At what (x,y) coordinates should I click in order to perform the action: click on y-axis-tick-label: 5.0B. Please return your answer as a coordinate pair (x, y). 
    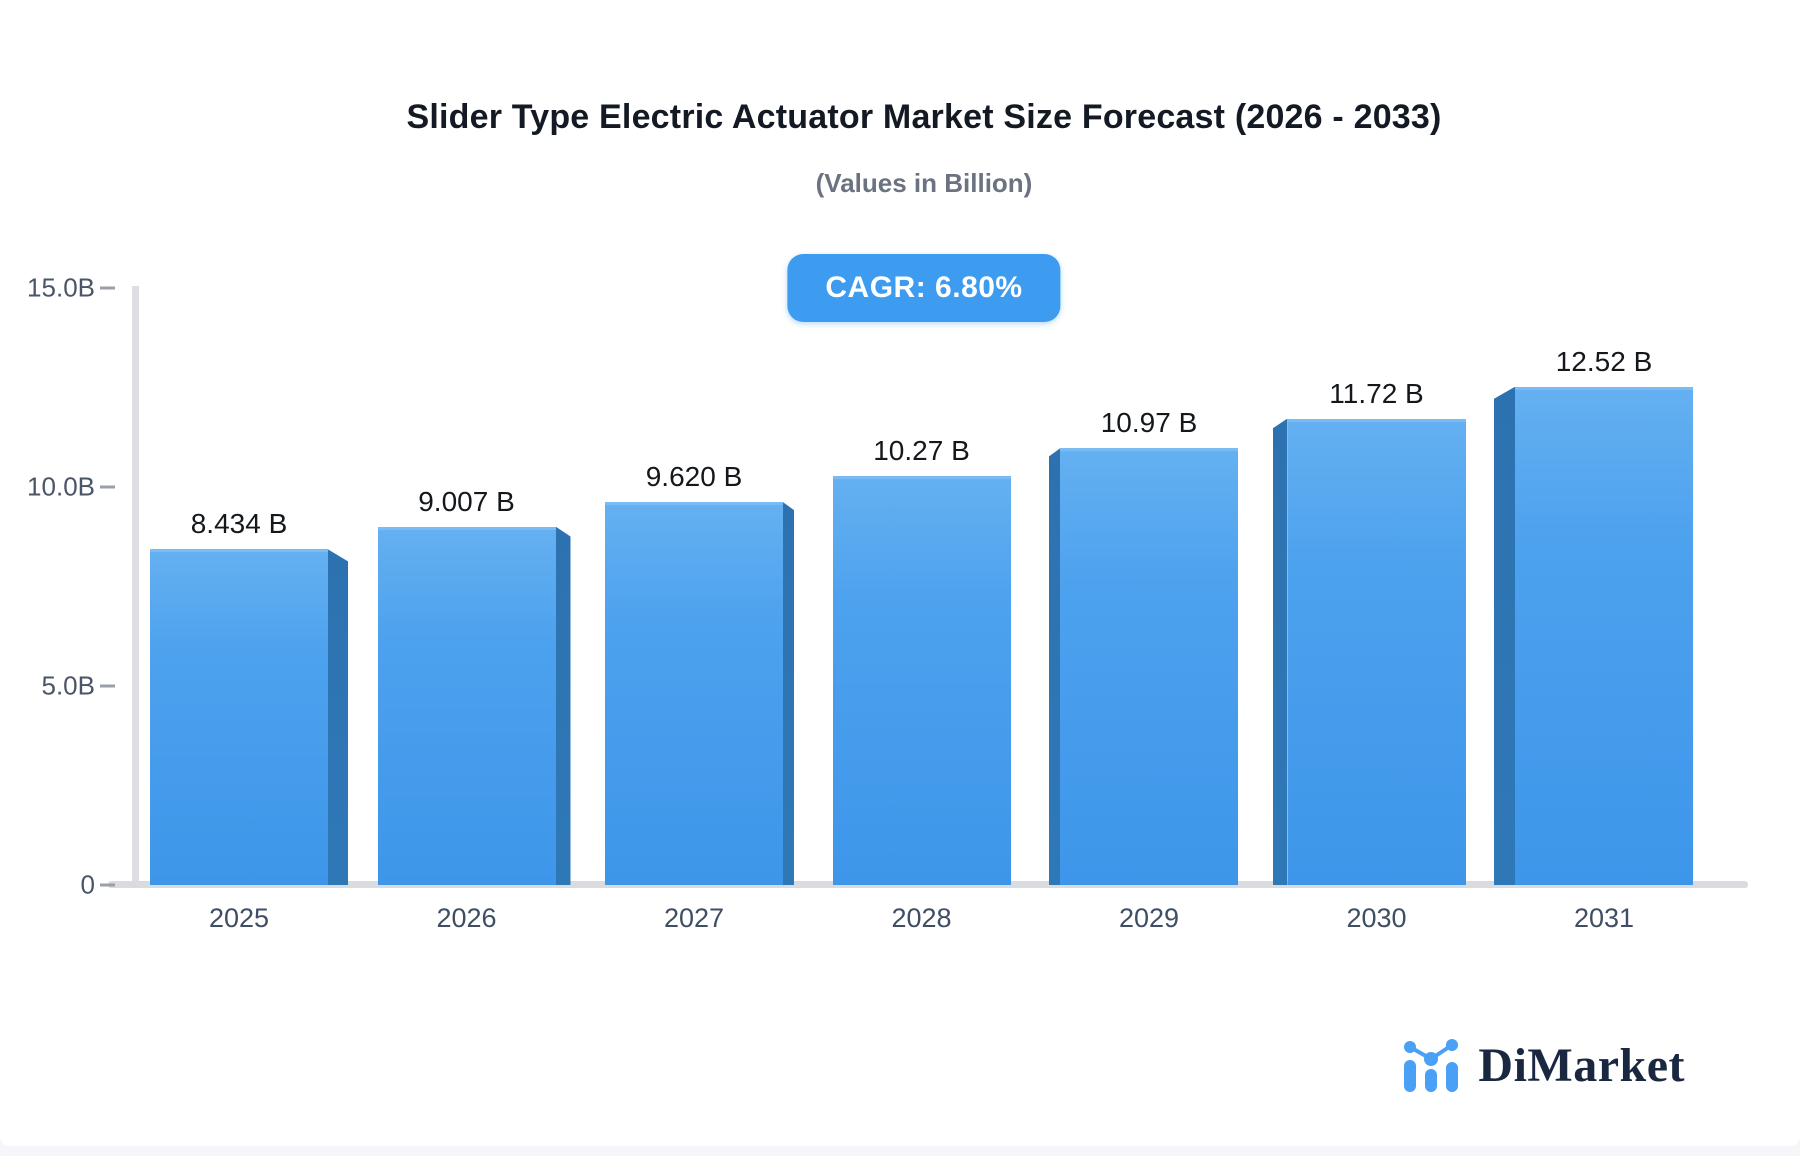
    Looking at the image, I should click on (68, 685).